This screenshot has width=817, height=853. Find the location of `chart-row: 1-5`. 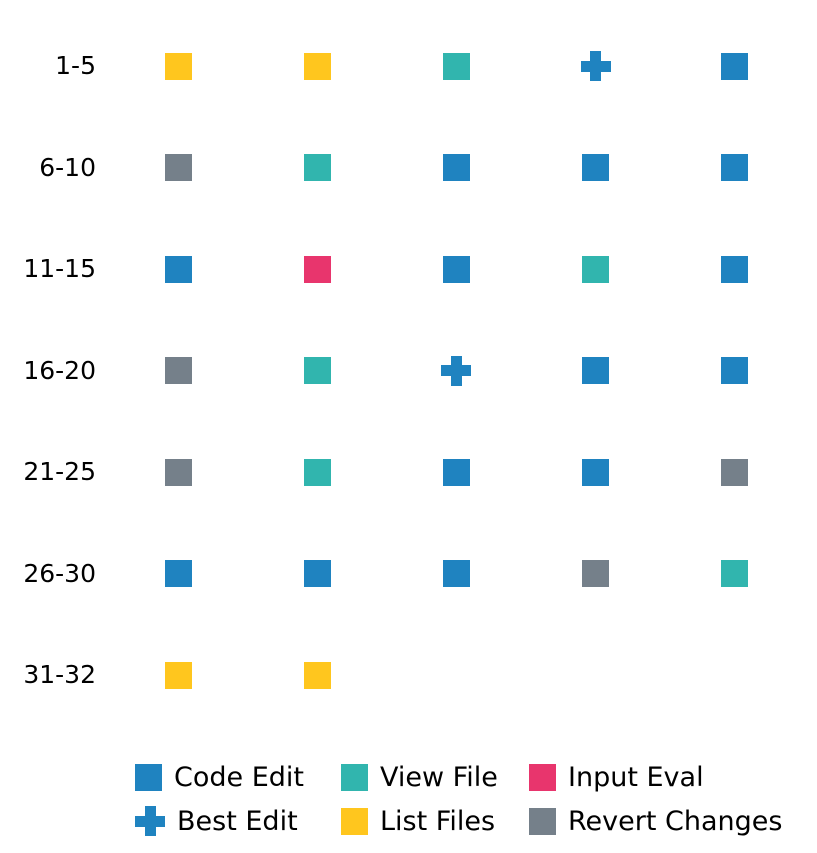

chart-row: 1-5 is located at coordinates (408, 66).